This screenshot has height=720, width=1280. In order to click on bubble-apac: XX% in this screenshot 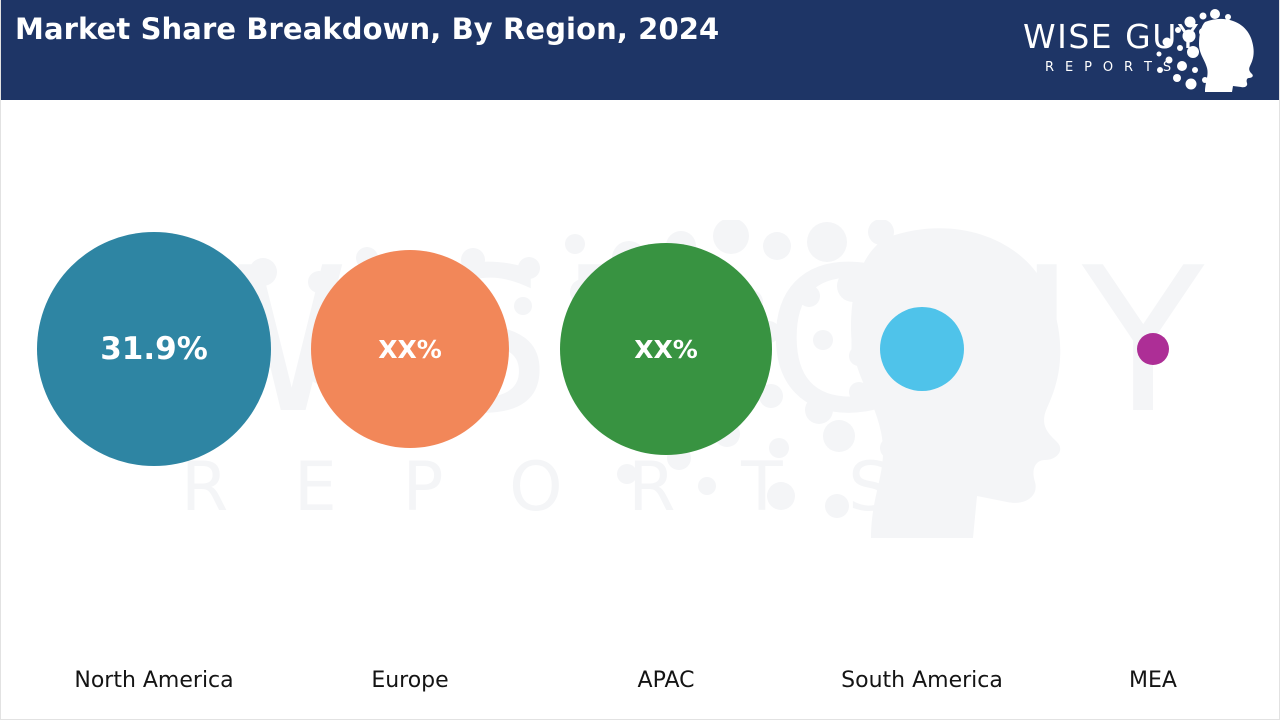, I will do `click(666, 349)`.